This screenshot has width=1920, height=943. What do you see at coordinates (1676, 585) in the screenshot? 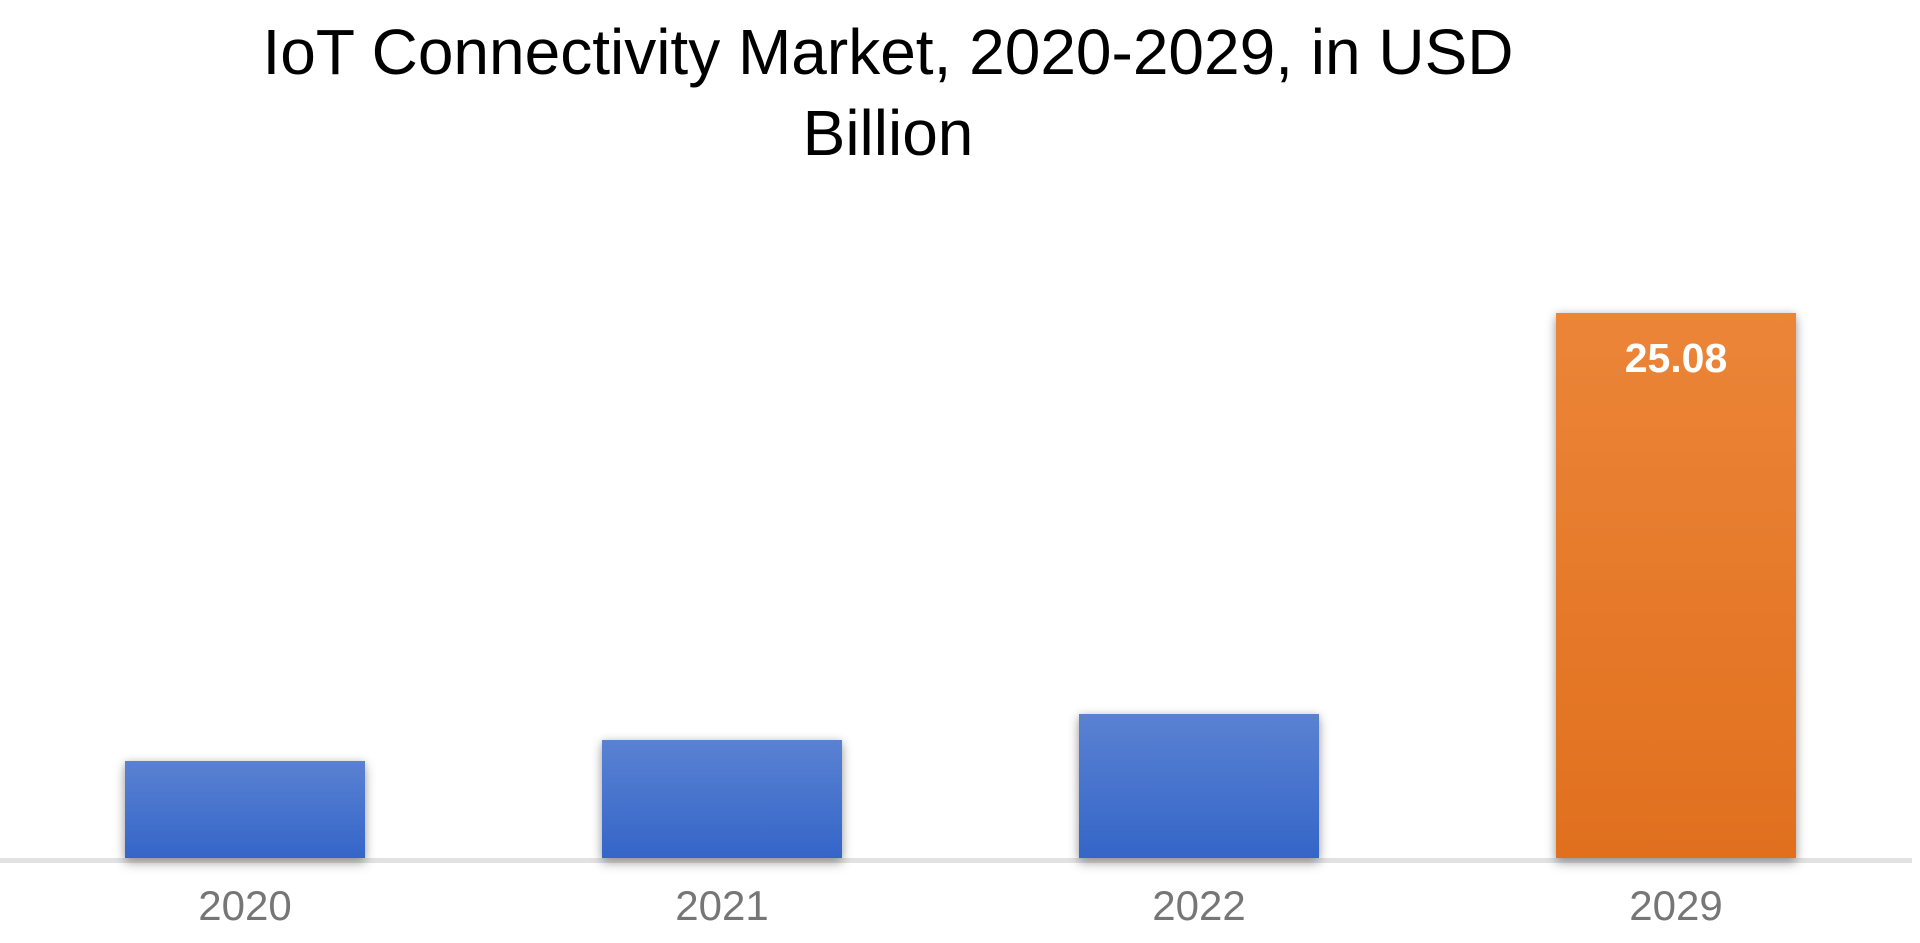
I see `bar-2029: 25.08` at bounding box center [1676, 585].